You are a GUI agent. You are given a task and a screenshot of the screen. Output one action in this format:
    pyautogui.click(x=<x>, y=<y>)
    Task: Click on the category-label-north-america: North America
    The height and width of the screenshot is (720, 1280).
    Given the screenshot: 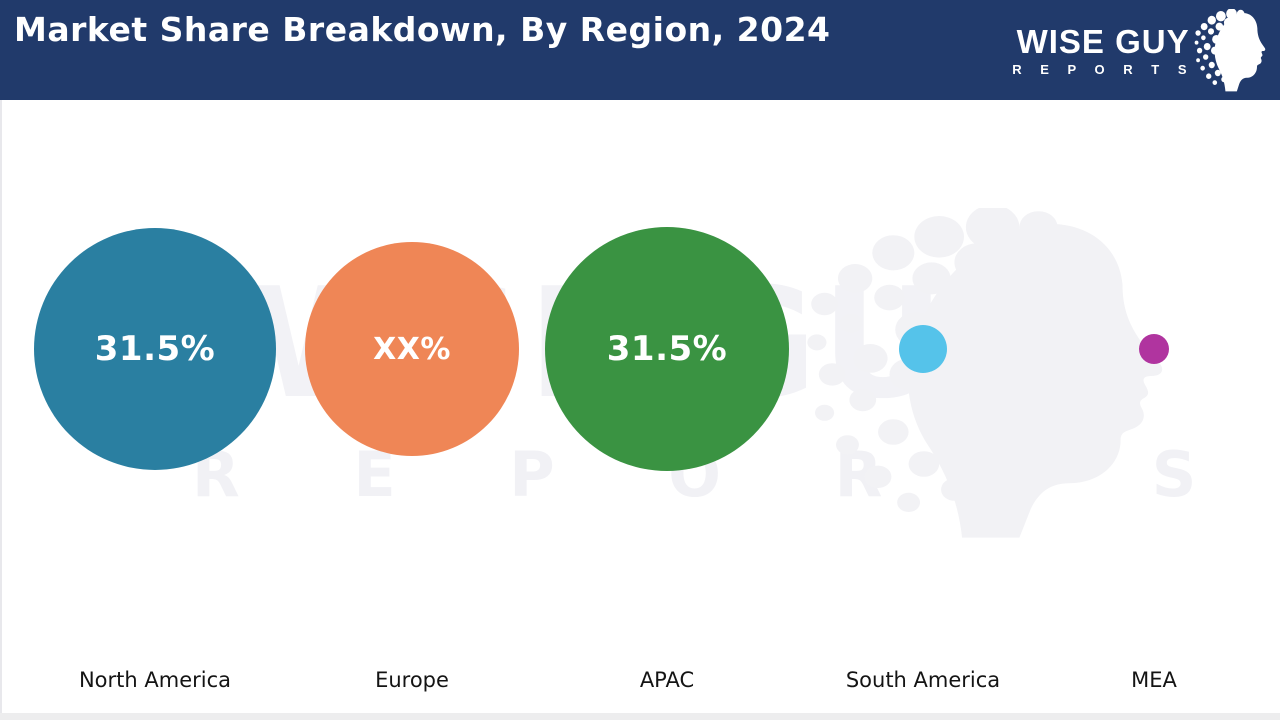 What is the action you would take?
    pyautogui.click(x=155, y=680)
    